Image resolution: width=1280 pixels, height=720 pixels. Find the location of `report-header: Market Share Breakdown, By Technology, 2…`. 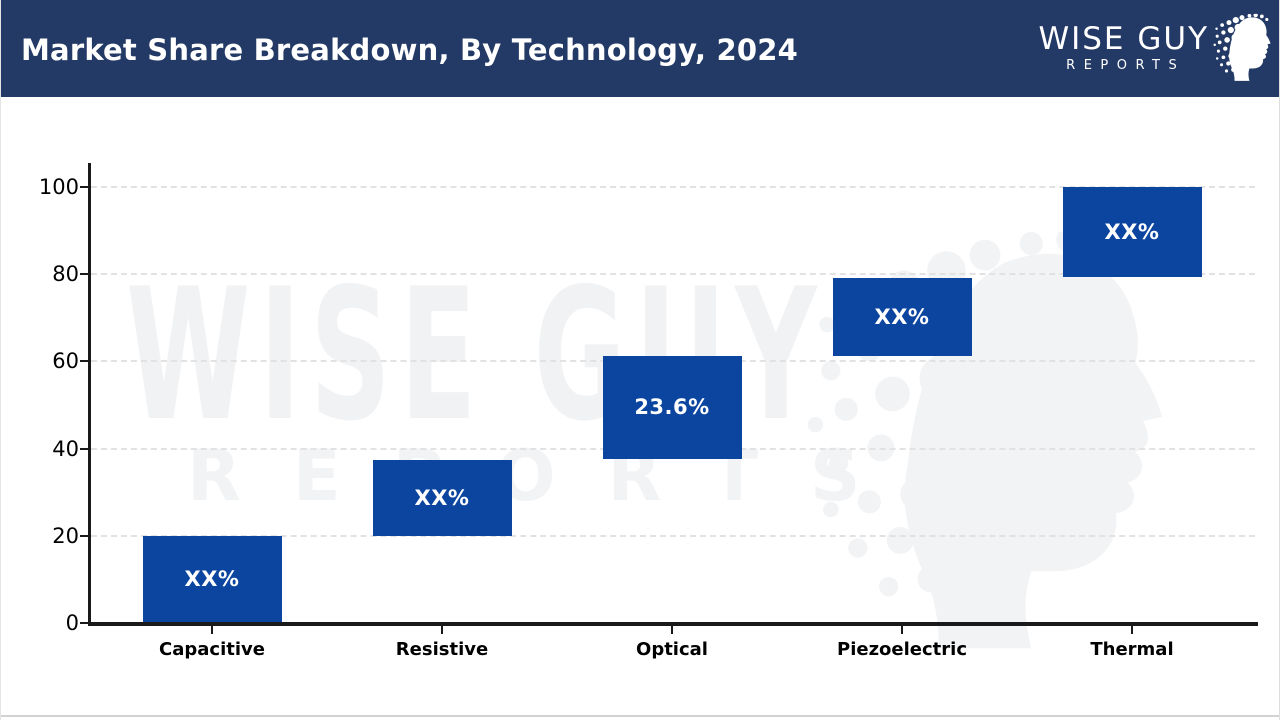

report-header: Market Share Breakdown, By Technology, 2… is located at coordinates (640, 48).